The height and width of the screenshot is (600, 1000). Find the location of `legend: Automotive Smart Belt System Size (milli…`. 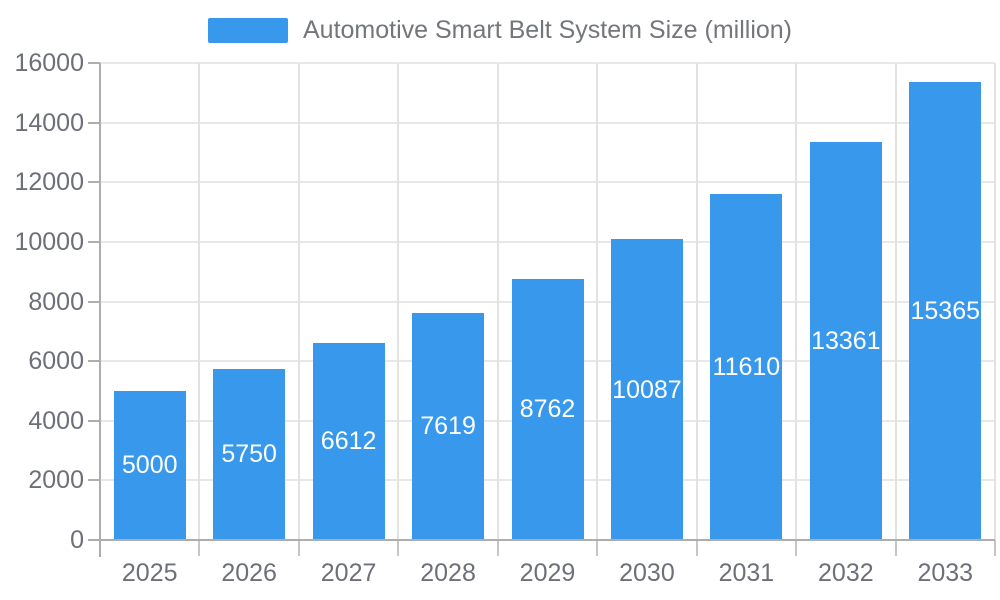

legend: Automotive Smart Belt System Size (milli… is located at coordinates (500, 30).